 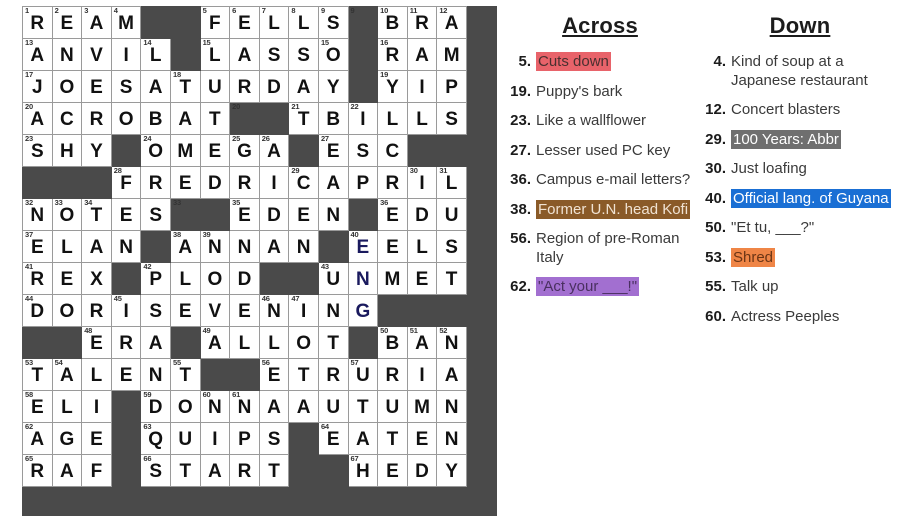 What do you see at coordinates (800, 169) in the screenshot?
I see `down-clue-30: 30. Just loafing` at bounding box center [800, 169].